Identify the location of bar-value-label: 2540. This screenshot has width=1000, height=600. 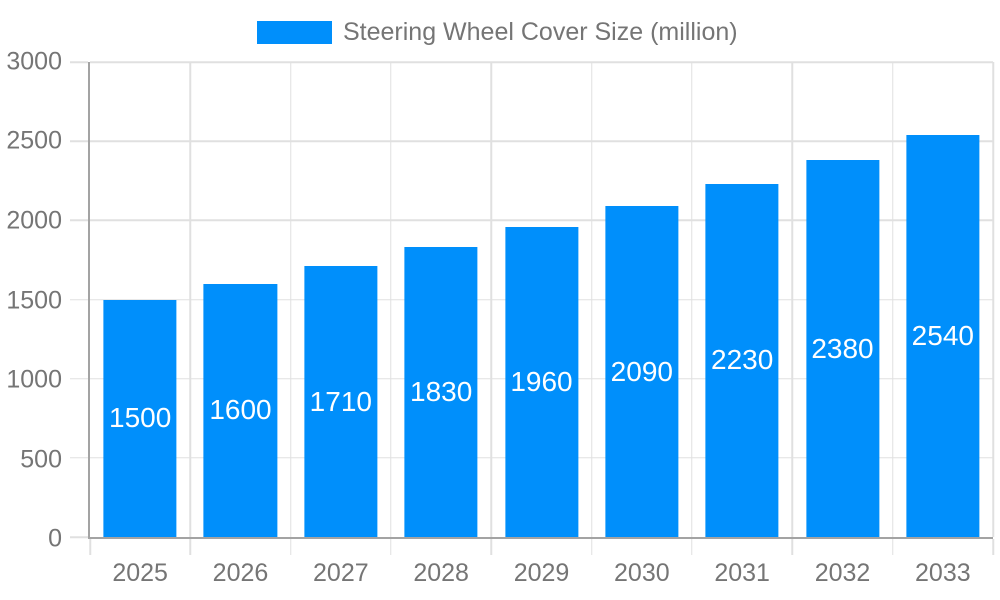
(942, 335).